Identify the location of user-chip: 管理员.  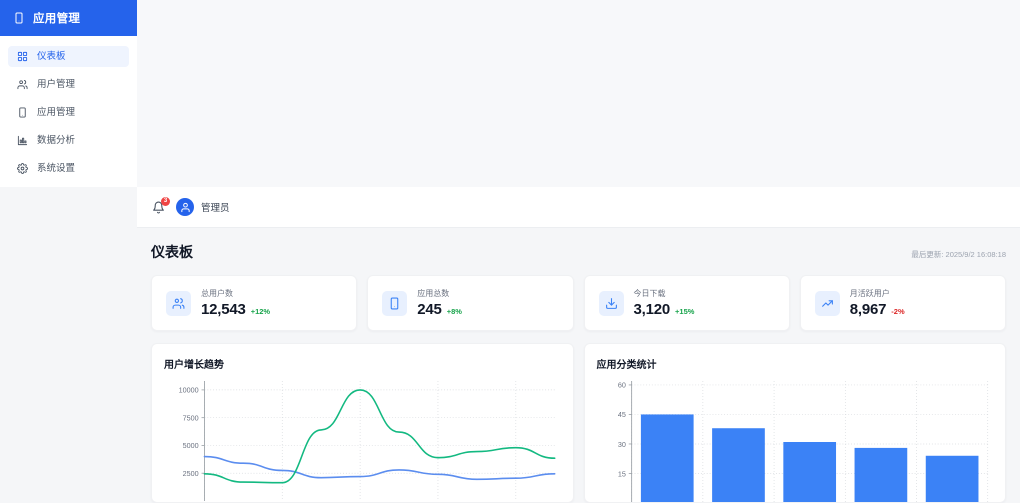
(203, 207).